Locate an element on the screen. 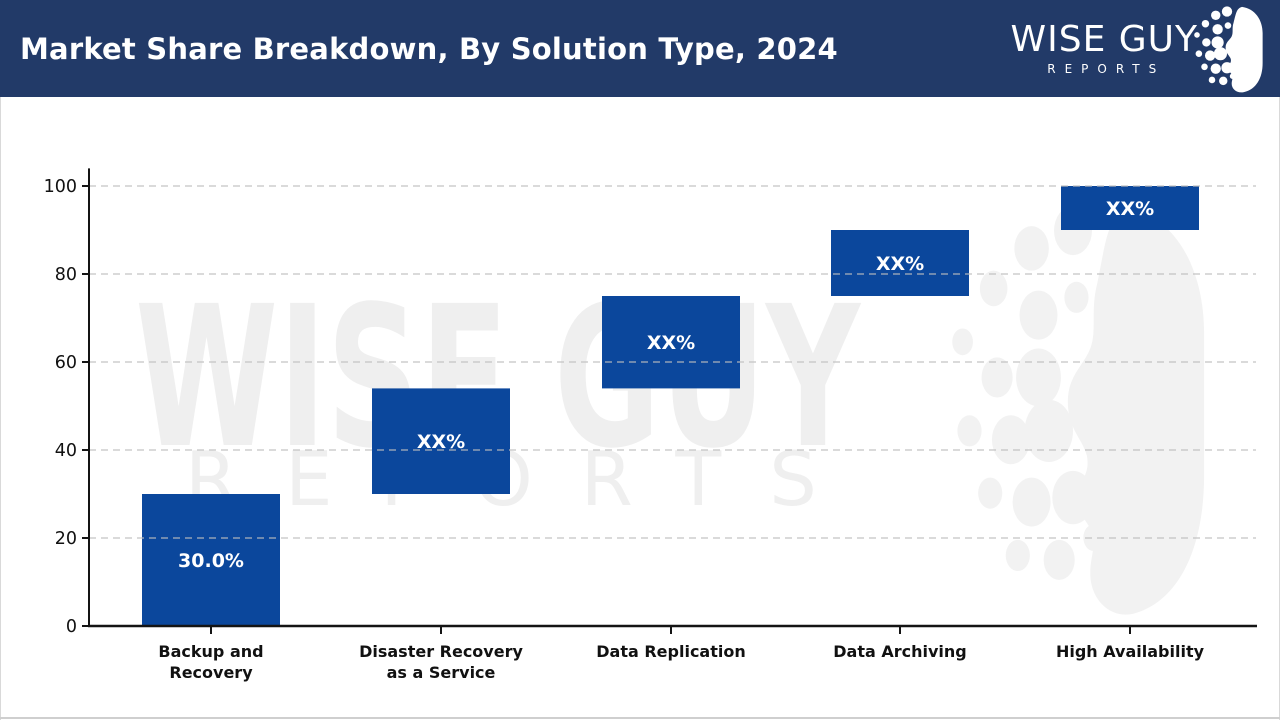 Image resolution: width=1280 pixels, height=720 pixels. left-border is located at coordinates (0, 408).